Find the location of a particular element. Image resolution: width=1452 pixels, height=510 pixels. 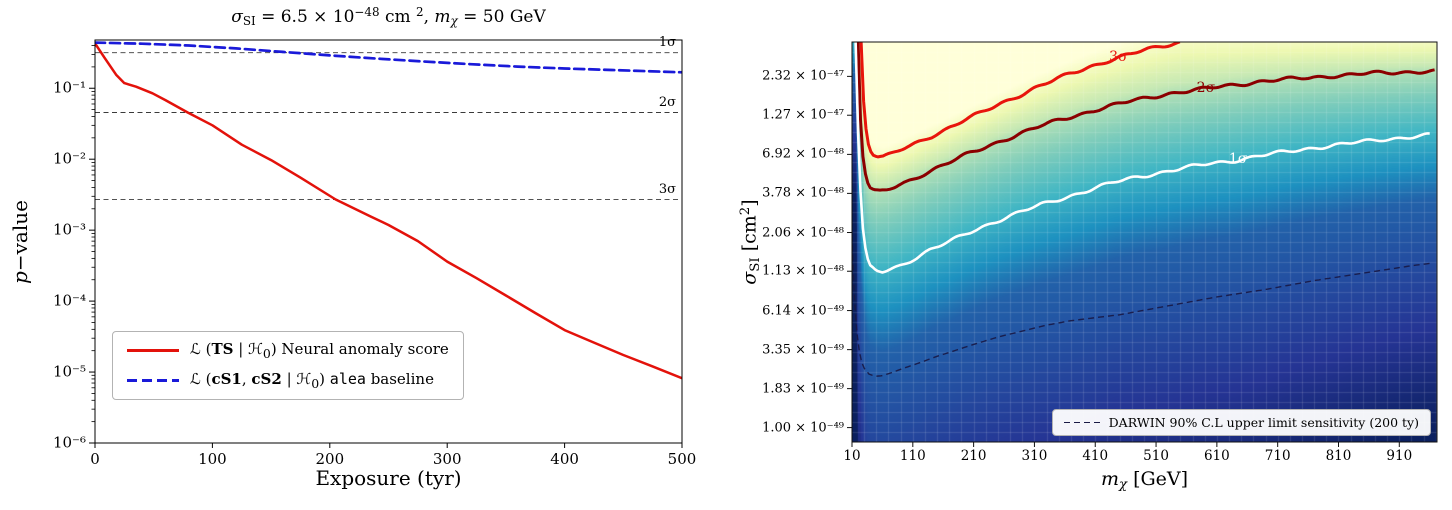

alea-baseline-line is located at coordinates (388, 57).